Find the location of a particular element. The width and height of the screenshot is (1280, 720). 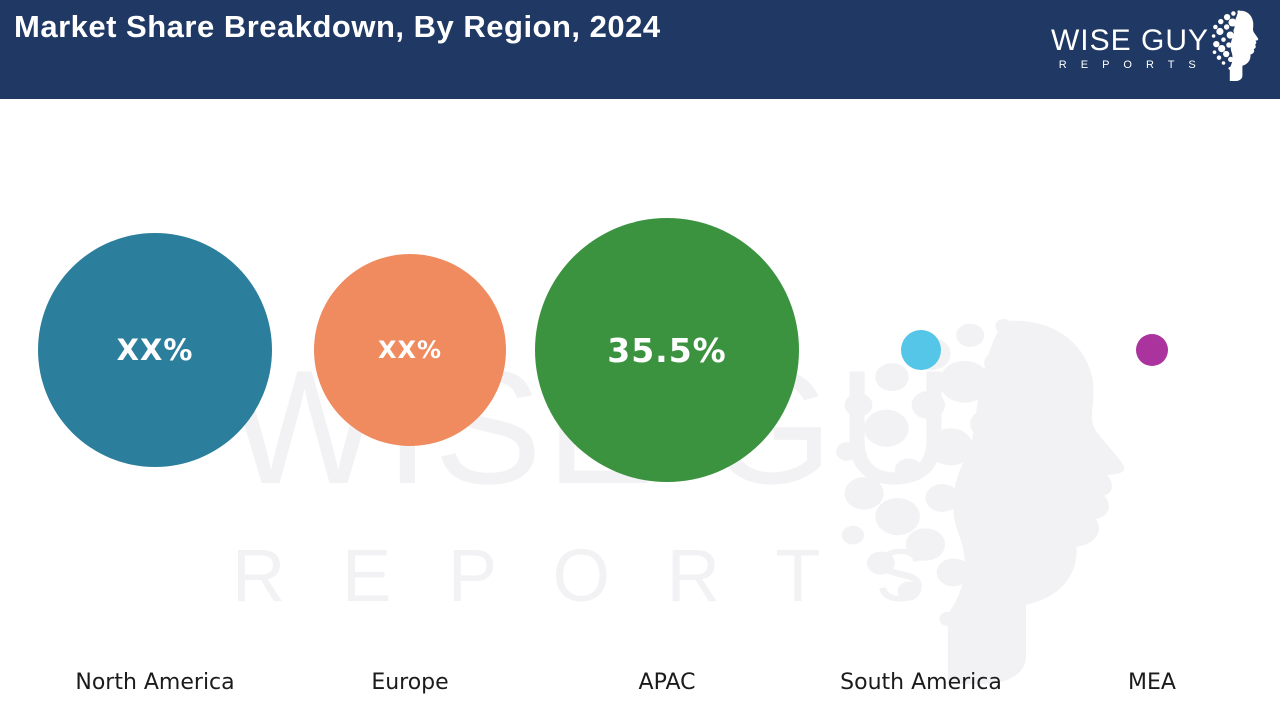

brand-logo-text: WISE GUY R E P O R T S is located at coordinates (1129, 47).